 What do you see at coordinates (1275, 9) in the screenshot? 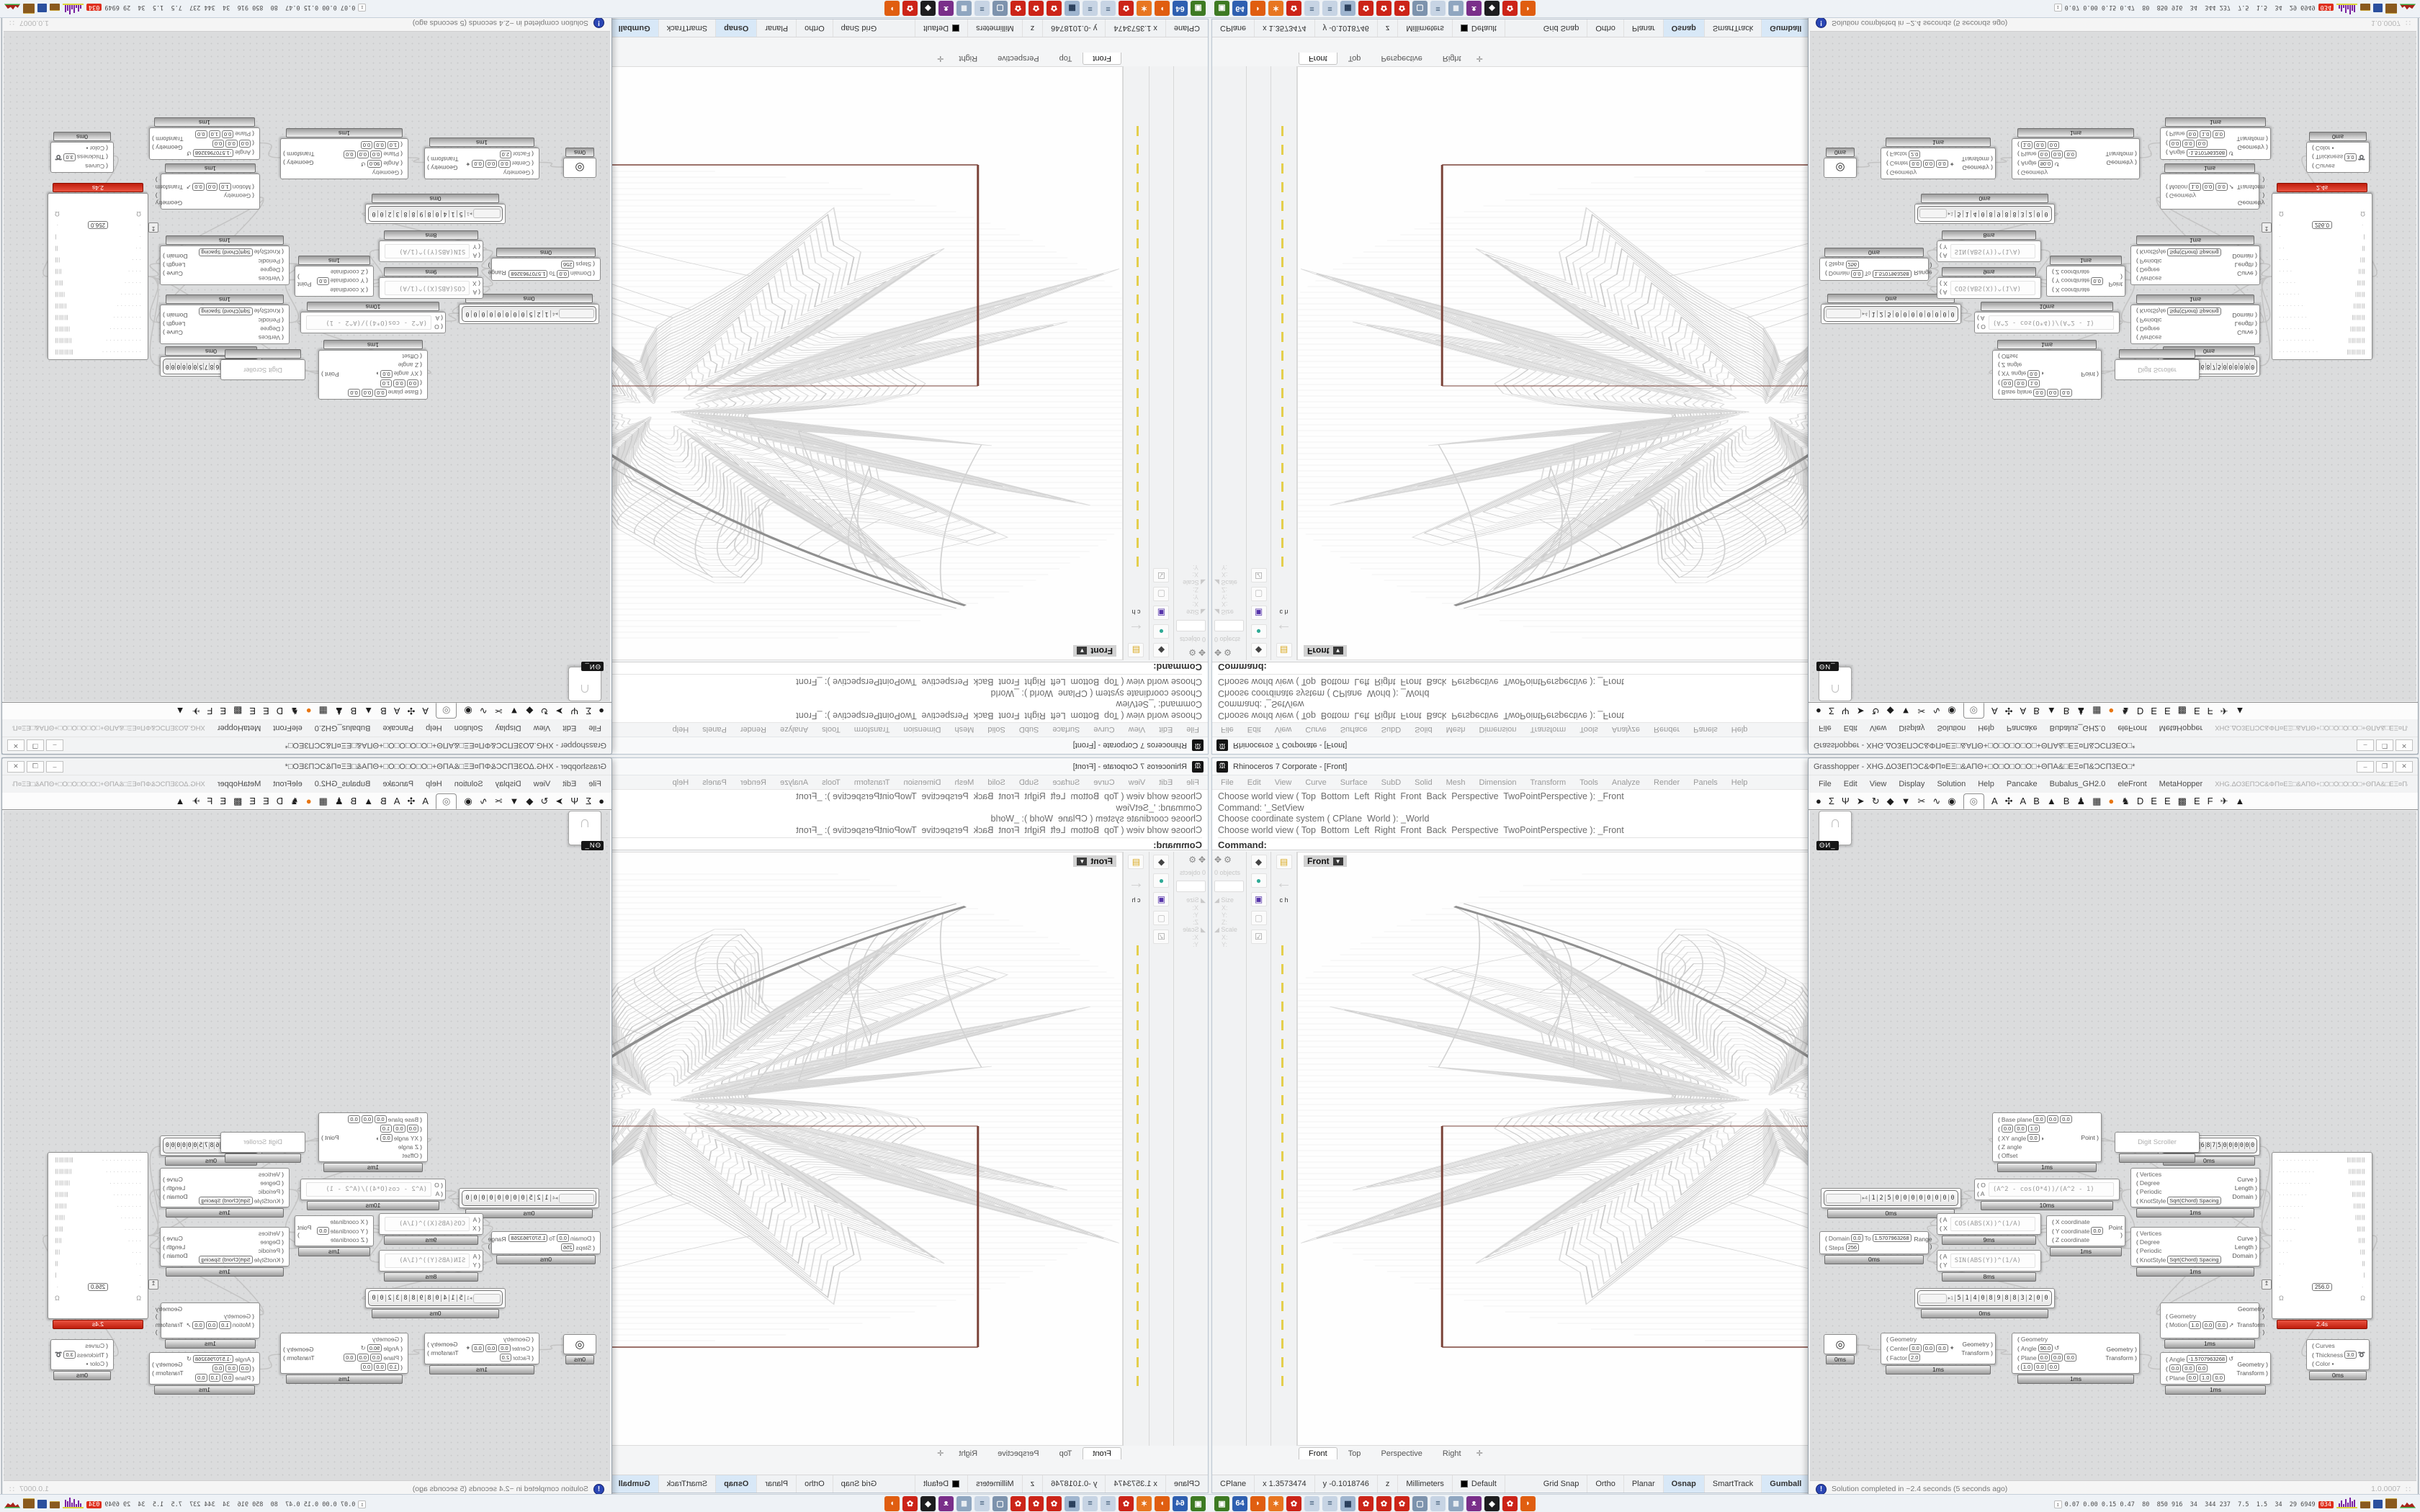
I see `blender-icon: ✶` at bounding box center [1275, 9].